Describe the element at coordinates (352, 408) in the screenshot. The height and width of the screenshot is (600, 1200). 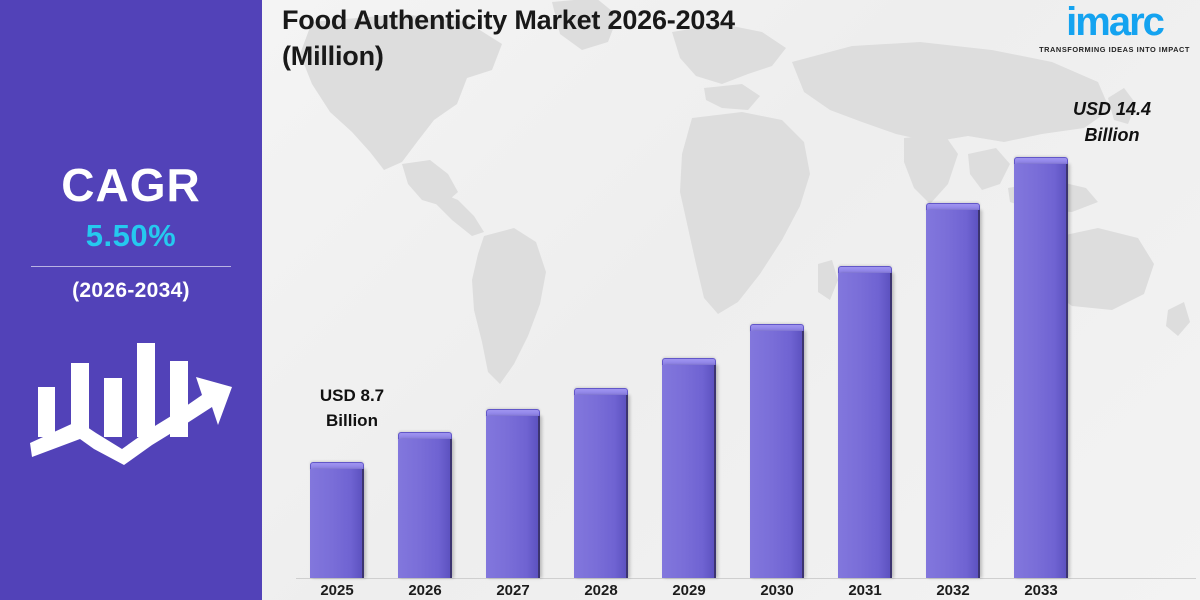
I see `first-bar-value-label: USD 8.7 Billion` at that location.